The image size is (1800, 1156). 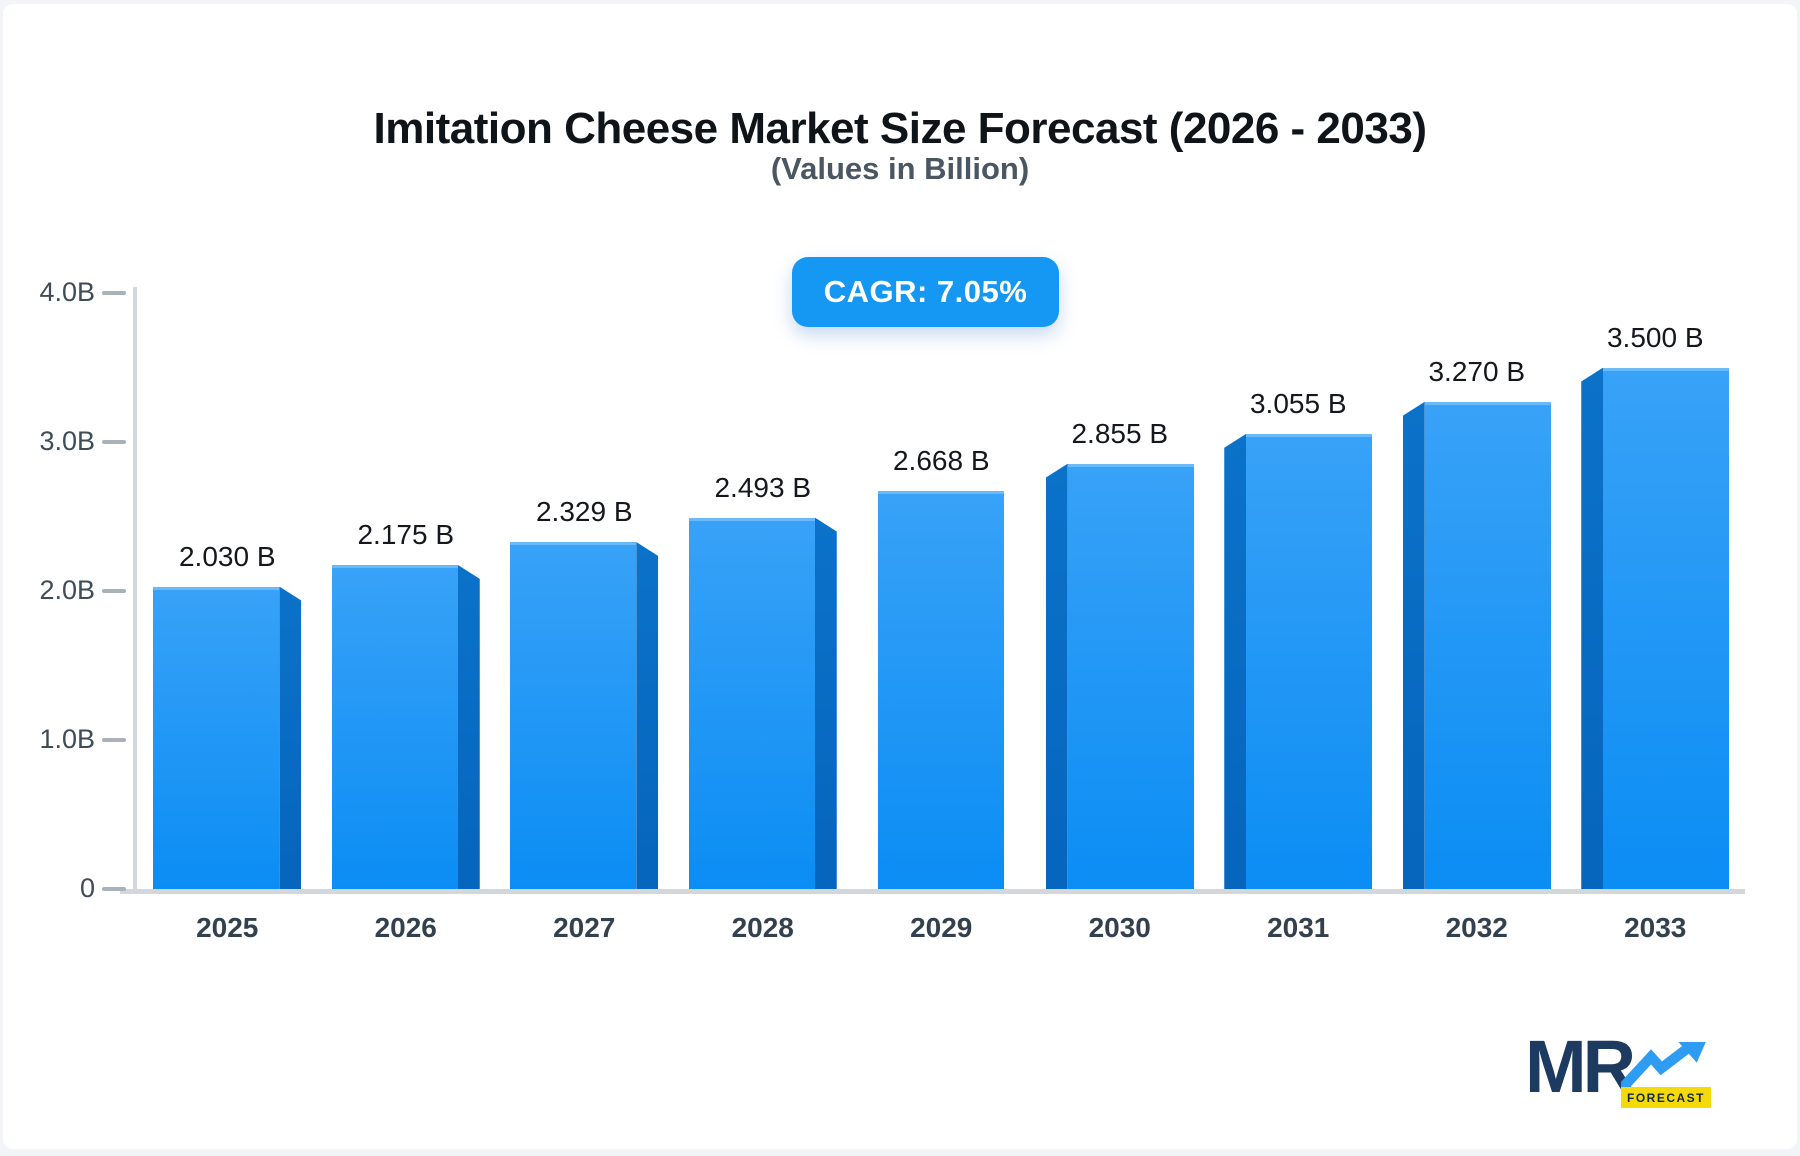 What do you see at coordinates (584, 927) in the screenshot?
I see `x-axis-label-2027: 2027` at bounding box center [584, 927].